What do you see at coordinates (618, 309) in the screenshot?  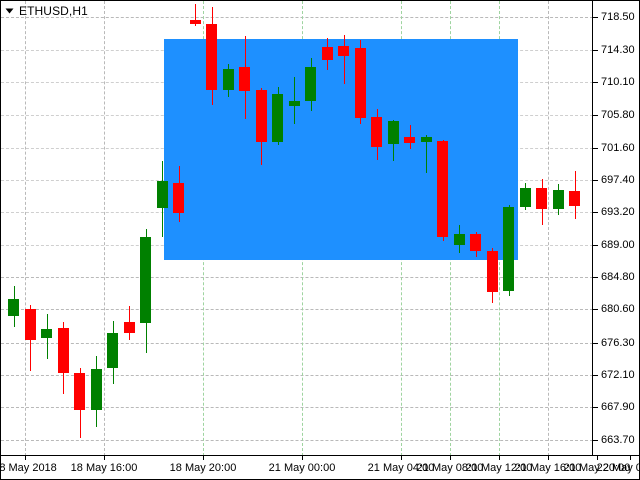 I see `price-tick-label: 680.60` at bounding box center [618, 309].